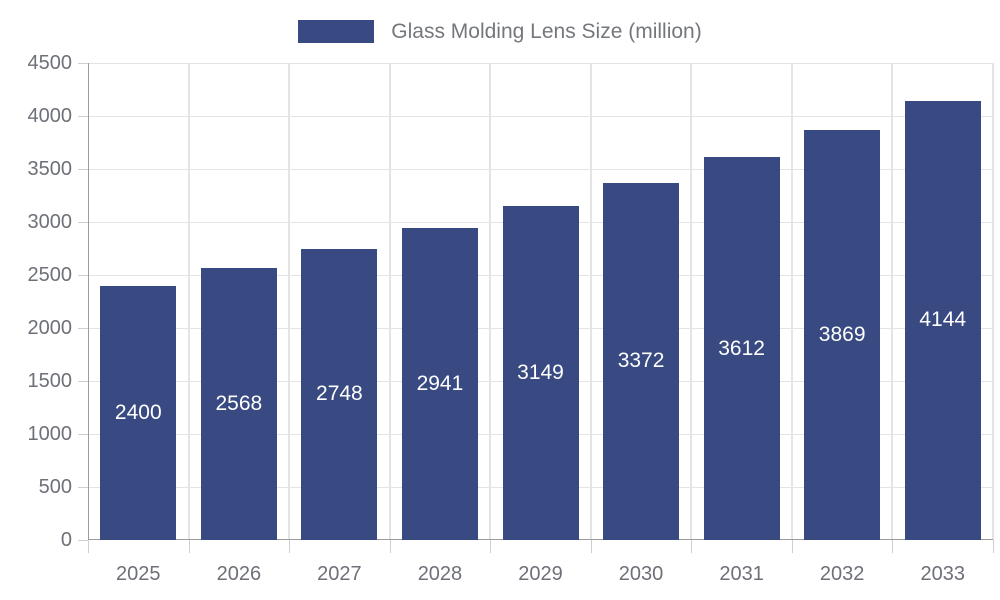  Describe the element at coordinates (540, 574) in the screenshot. I see `x-axis-label: 2029` at that location.